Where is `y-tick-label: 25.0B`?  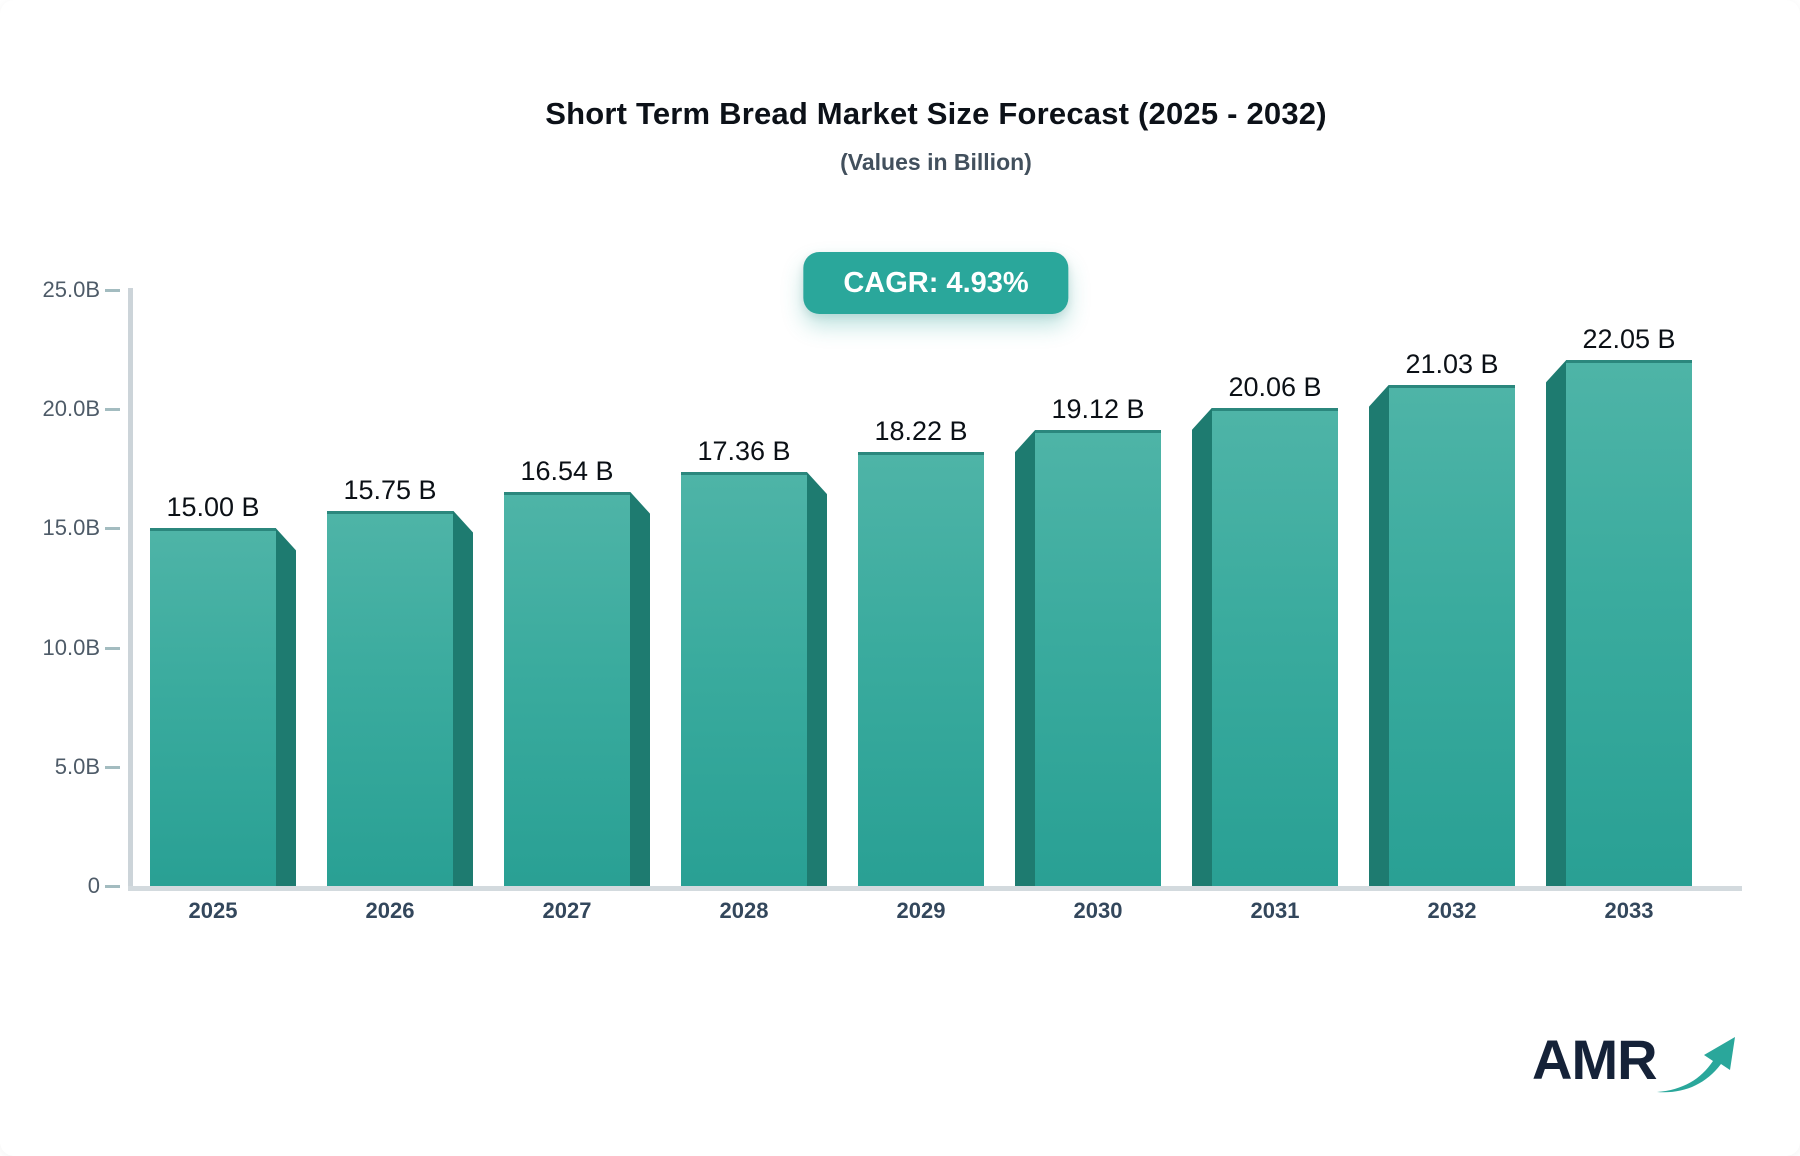 y-tick-label: 25.0B is located at coordinates (71, 289).